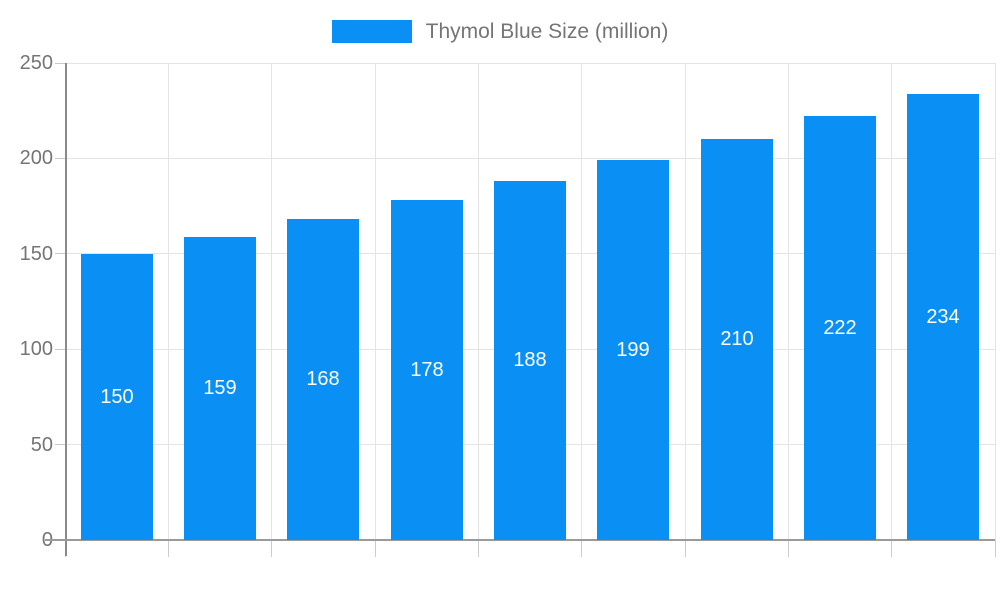 Image resolution: width=1000 pixels, height=600 pixels. I want to click on y-tick-label: 150, so click(36, 253).